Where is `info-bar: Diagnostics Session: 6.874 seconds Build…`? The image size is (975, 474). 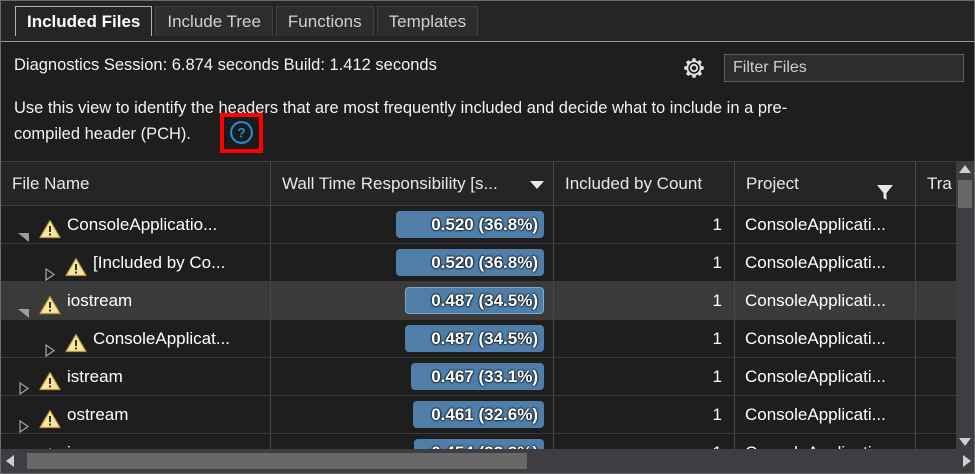
info-bar: Diagnostics Session: 6.874 seconds Build… is located at coordinates (487, 68).